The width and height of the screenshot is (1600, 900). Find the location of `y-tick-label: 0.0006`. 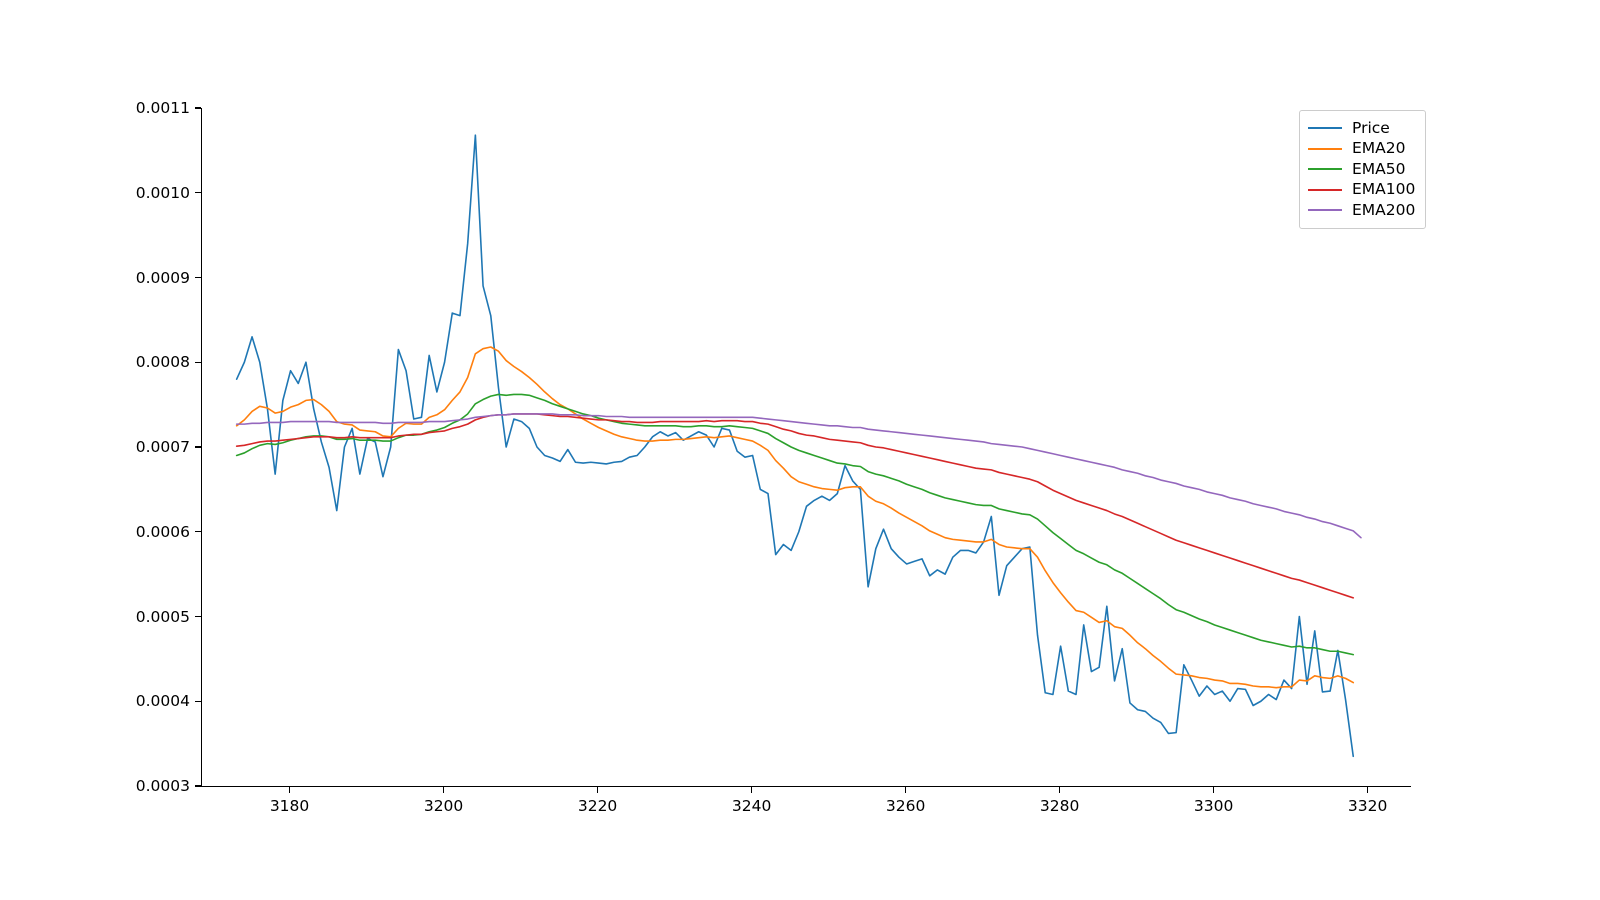

y-tick-label: 0.0006 is located at coordinates (162, 531).